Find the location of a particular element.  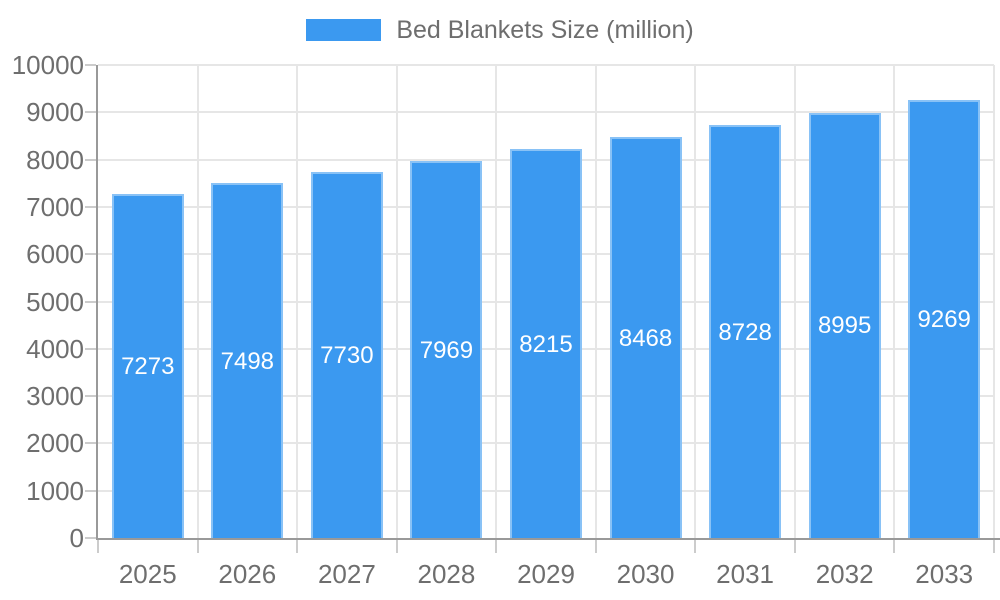

bar: 8995 is located at coordinates (844, 325).